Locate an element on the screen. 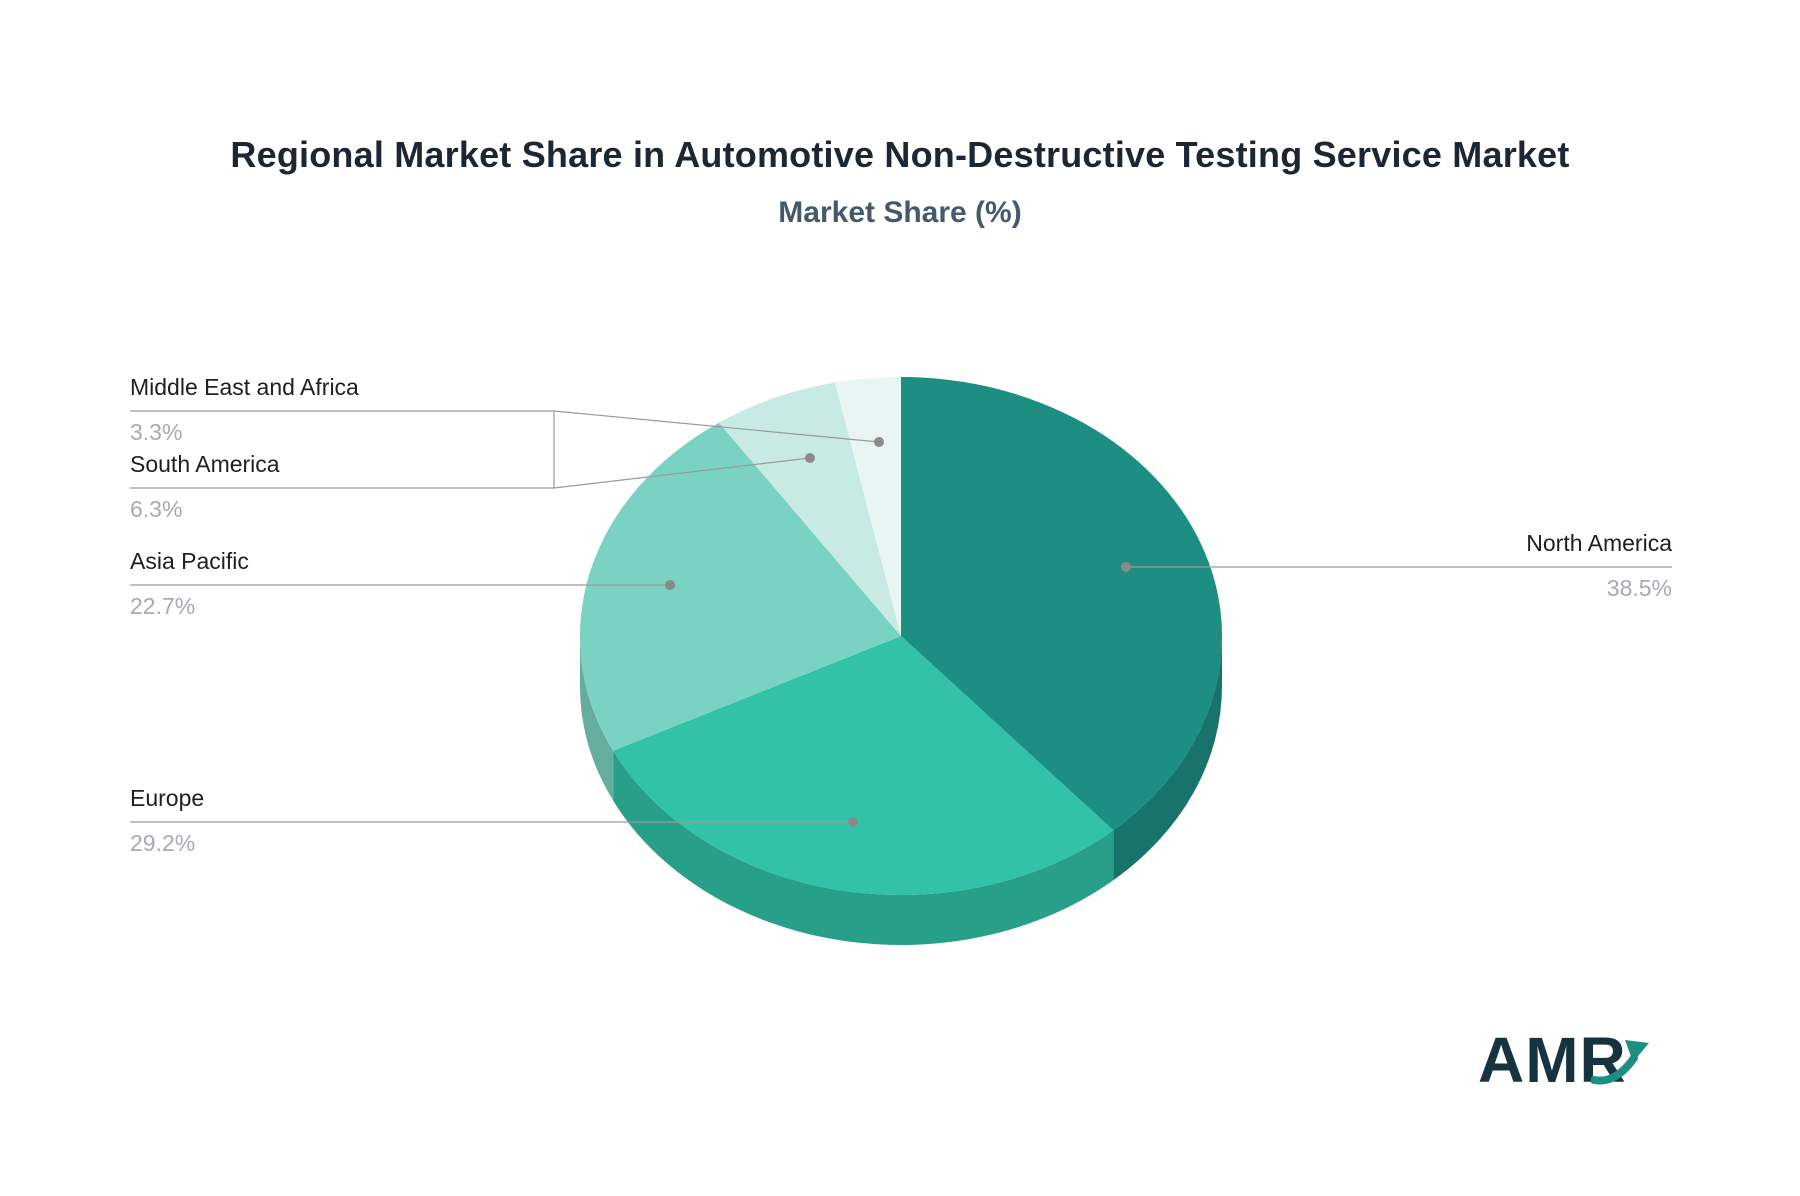 Image resolution: width=1800 pixels, height=1196 pixels. label-south-america-name: South America is located at coordinates (205, 464).